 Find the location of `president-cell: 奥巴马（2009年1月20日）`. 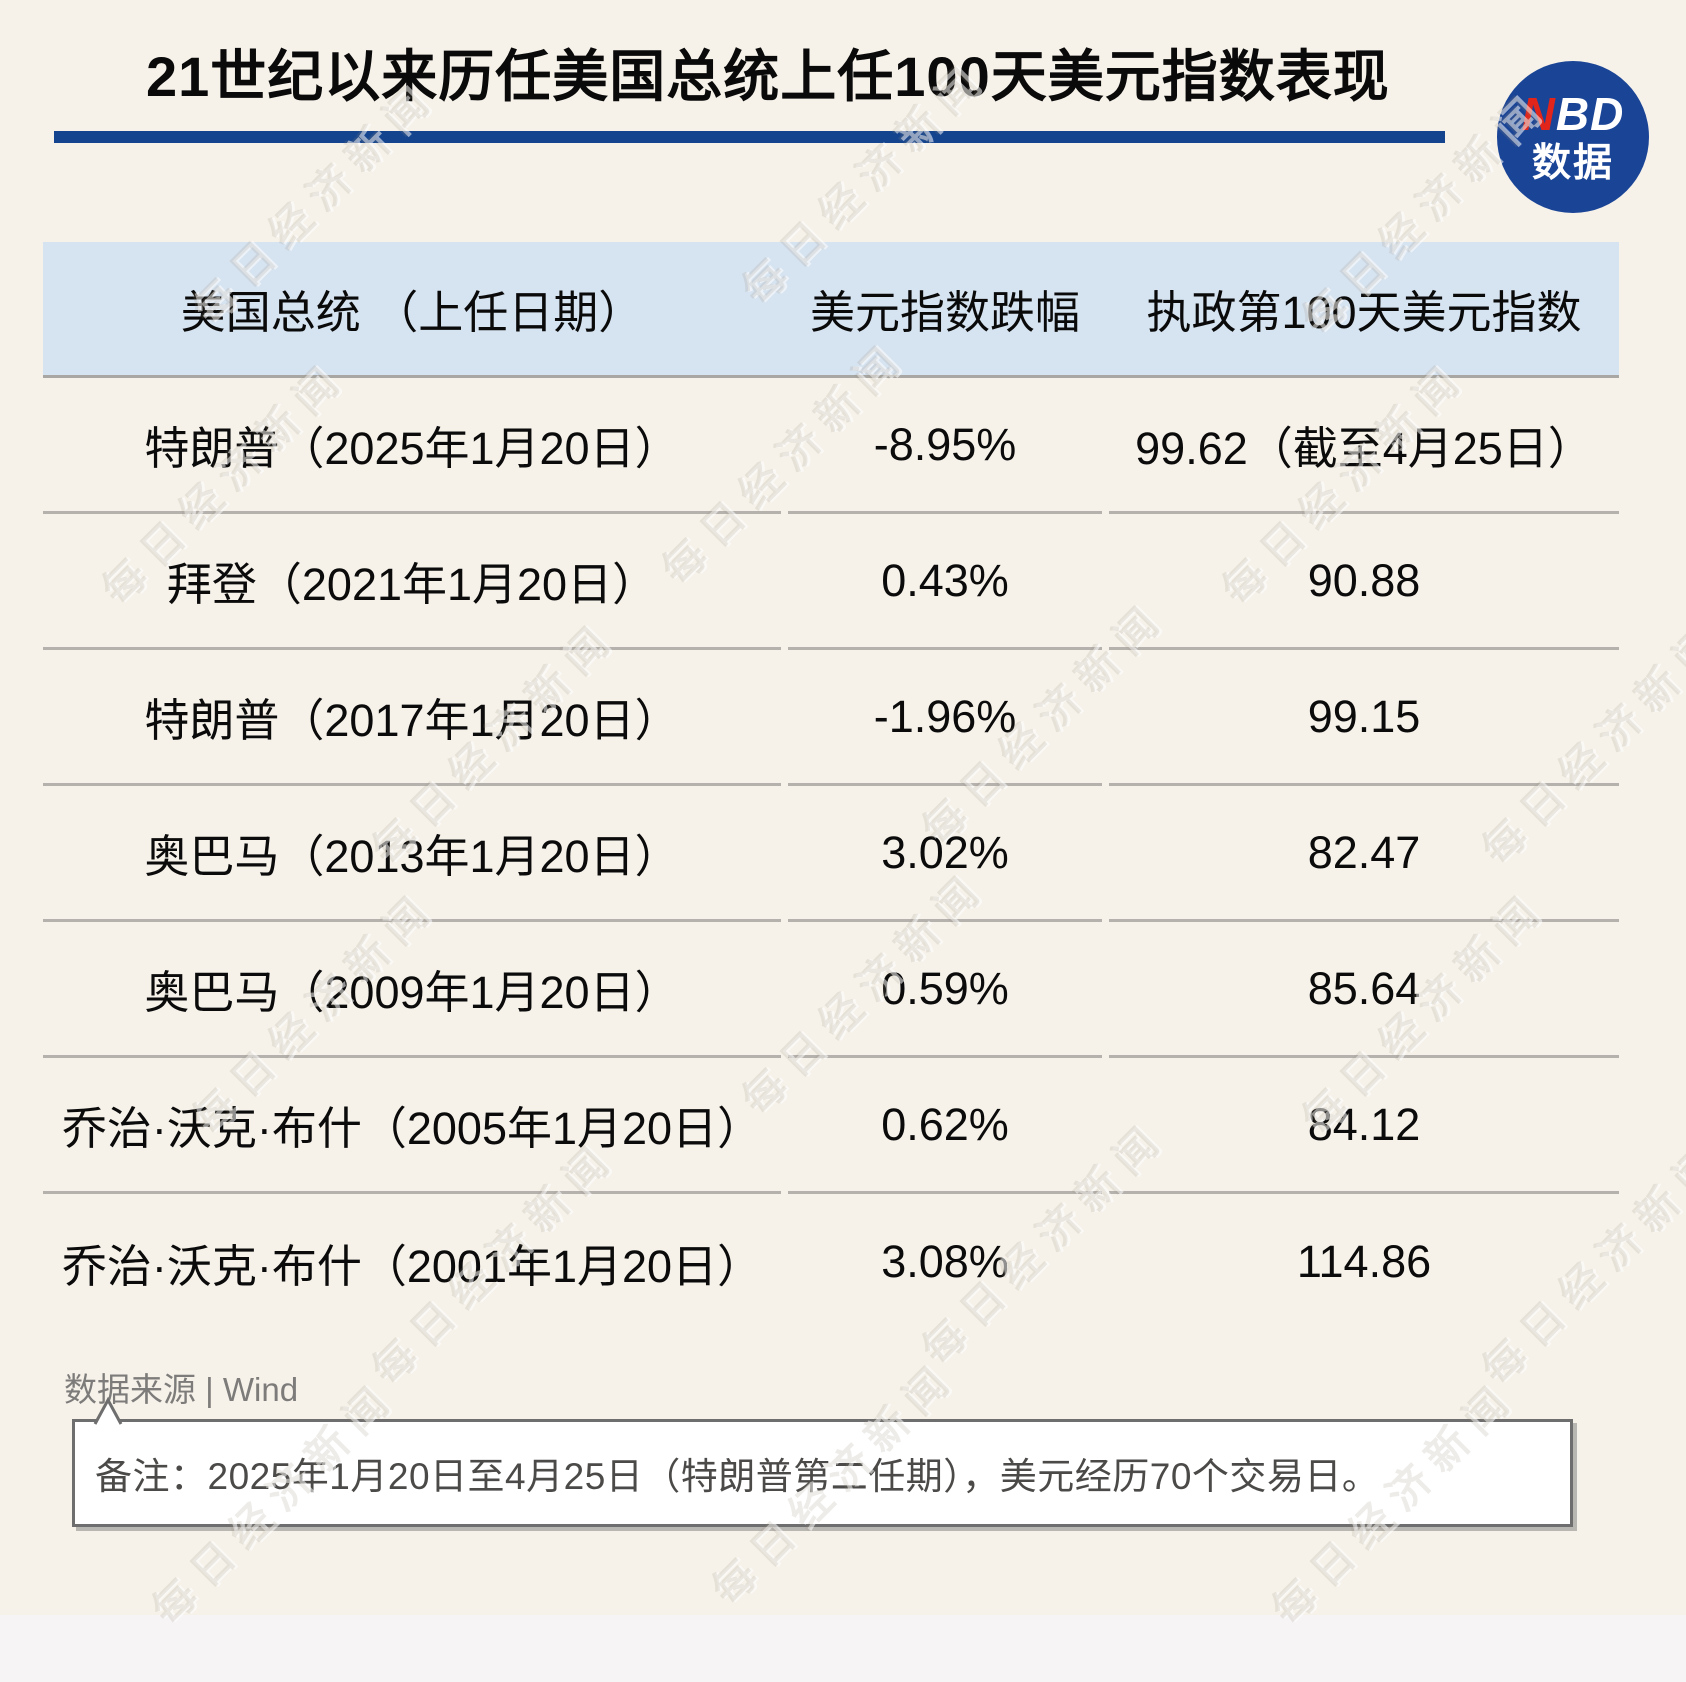

president-cell: 奥巴马（2009年1月20日） is located at coordinates (412, 990).